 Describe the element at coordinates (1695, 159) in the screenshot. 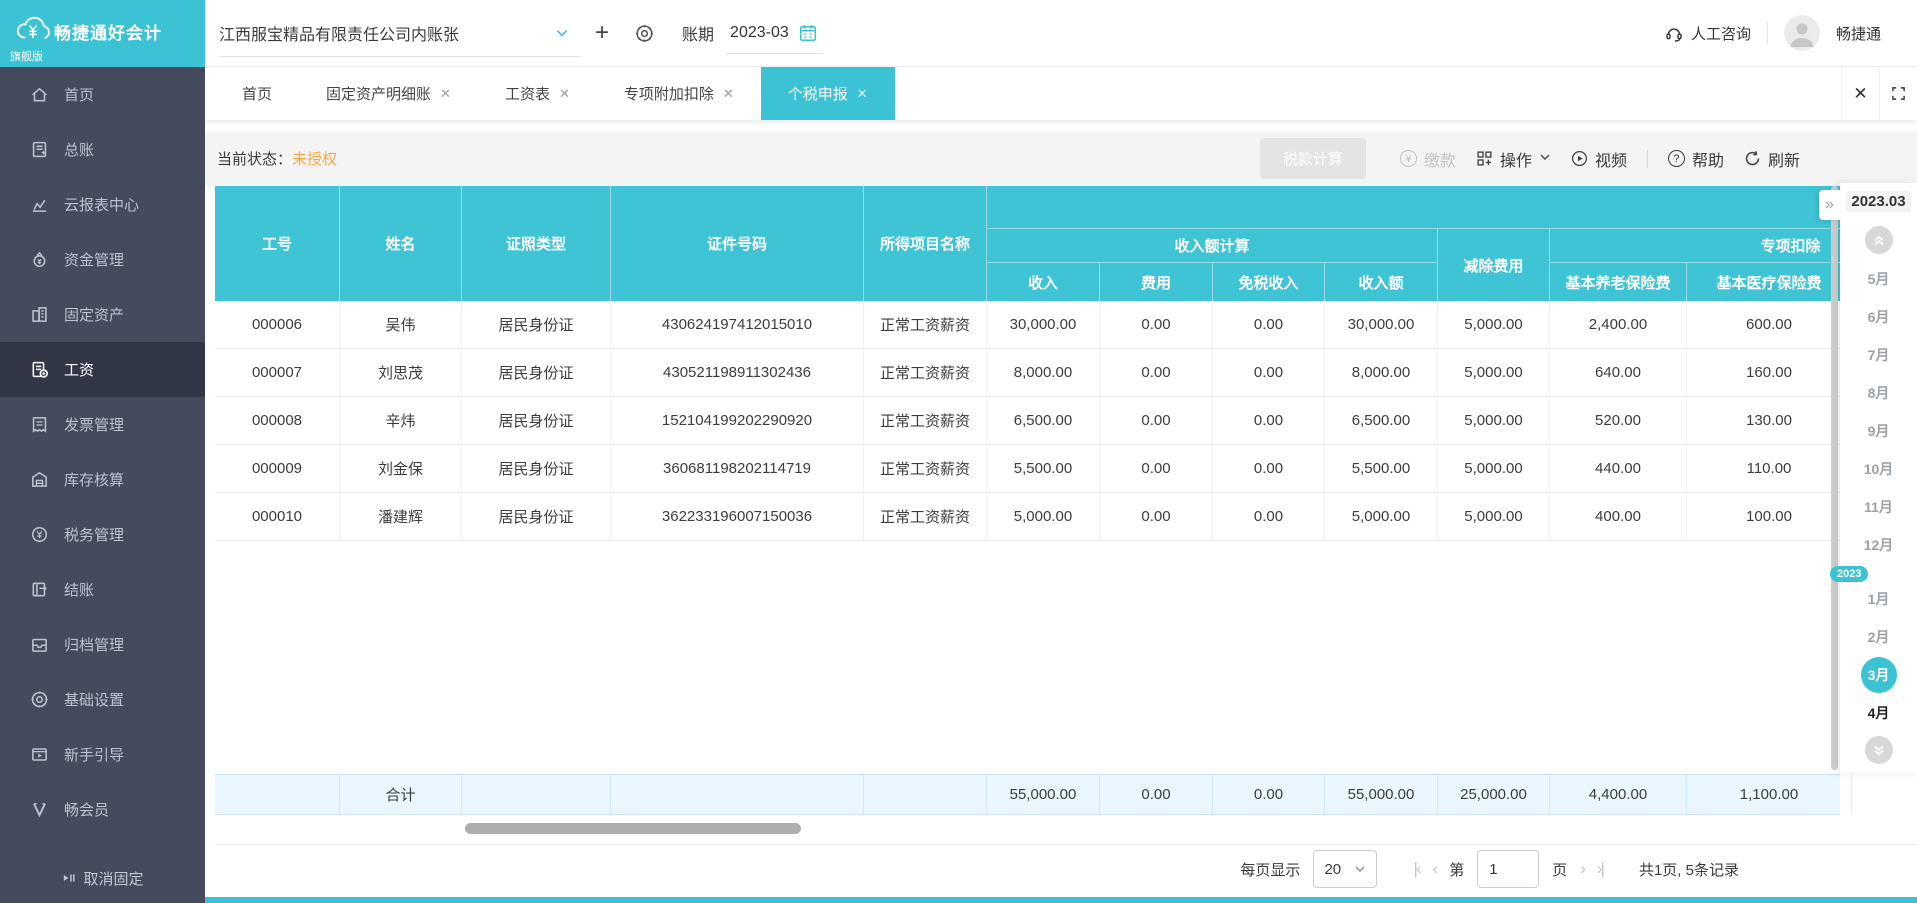

I see `help-button: ? 帮助` at that location.